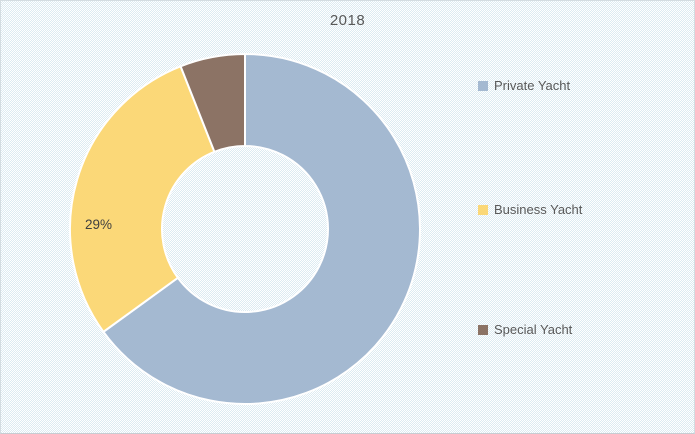 This screenshot has height=434, width=695. I want to click on chart-title: 2018, so click(347, 20).